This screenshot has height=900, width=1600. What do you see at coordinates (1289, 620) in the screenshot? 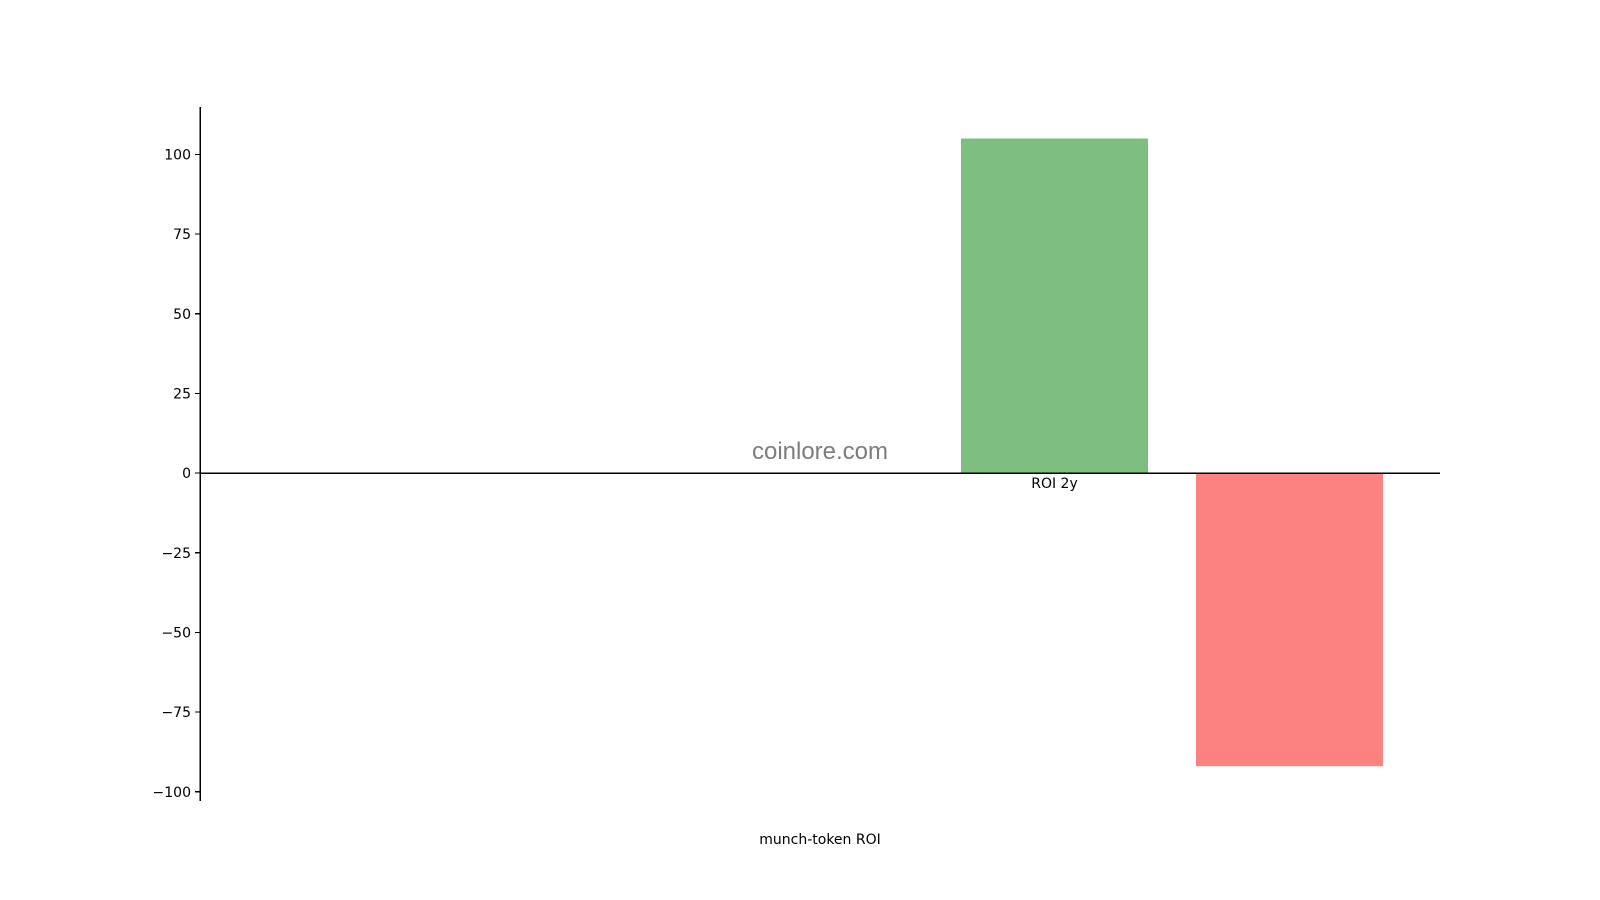
I see `bar-negative` at bounding box center [1289, 620].